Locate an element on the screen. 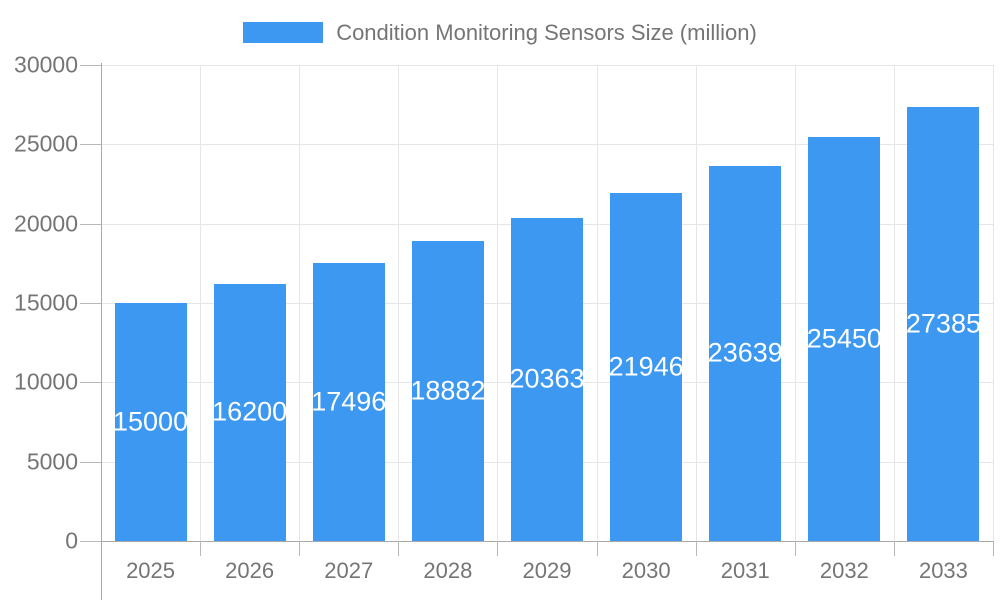 The image size is (1000, 600). x-axis-label: 2026 is located at coordinates (250, 570).